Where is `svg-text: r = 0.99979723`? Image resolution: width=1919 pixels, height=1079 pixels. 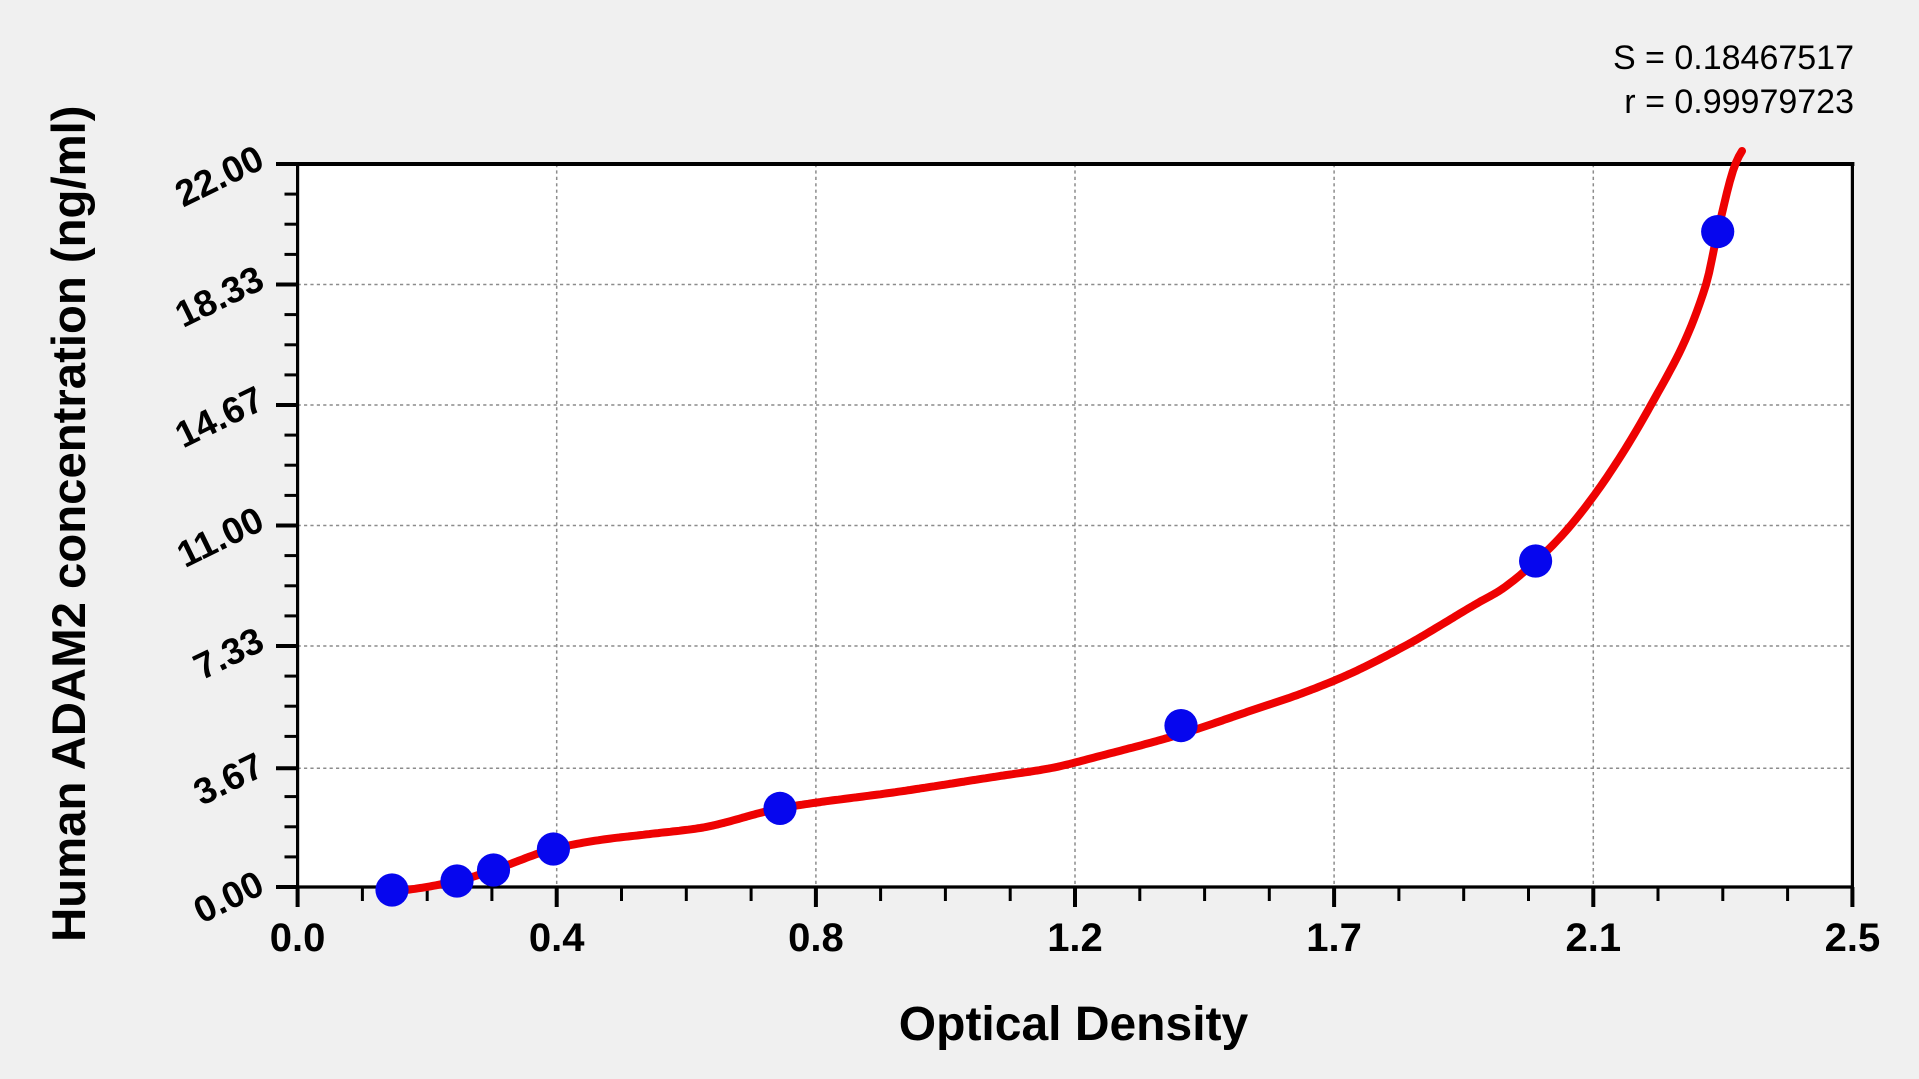 svg-text: r = 0.99979723 is located at coordinates (1739, 102).